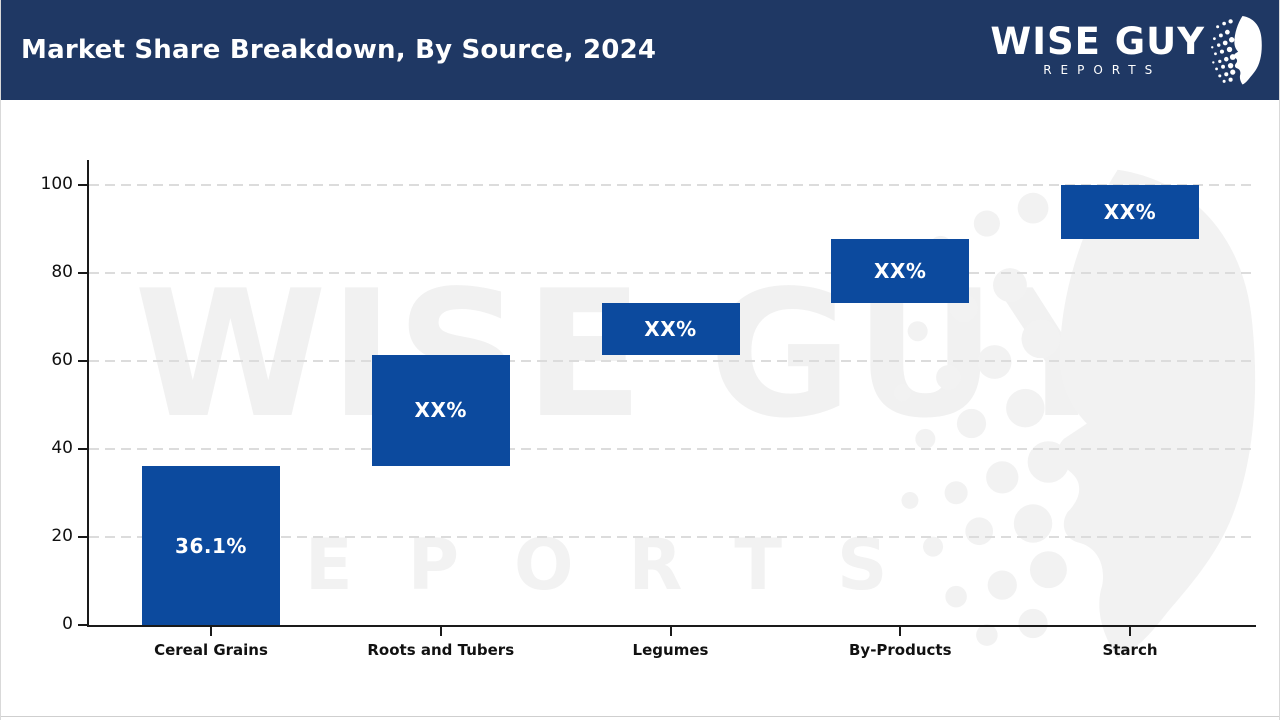  I want to click on logo-subtitle: REPORTS, so click(1102, 70).